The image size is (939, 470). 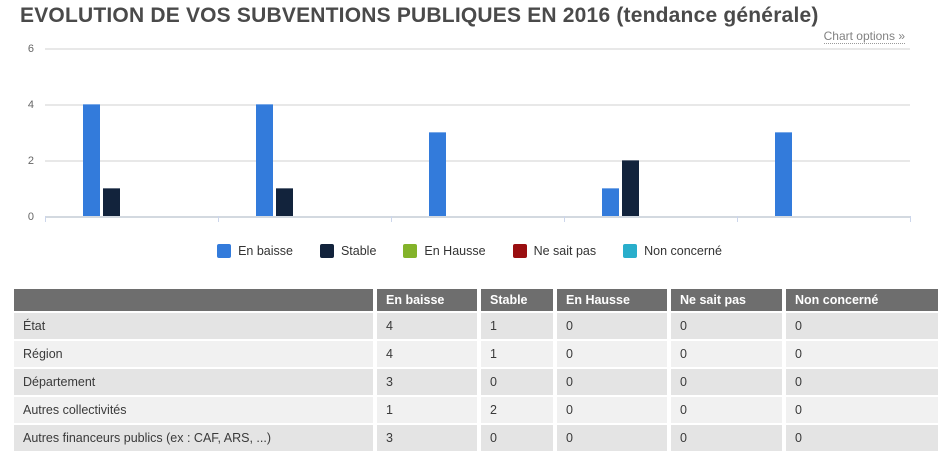 I want to click on row-label: Département, so click(x=195, y=383).